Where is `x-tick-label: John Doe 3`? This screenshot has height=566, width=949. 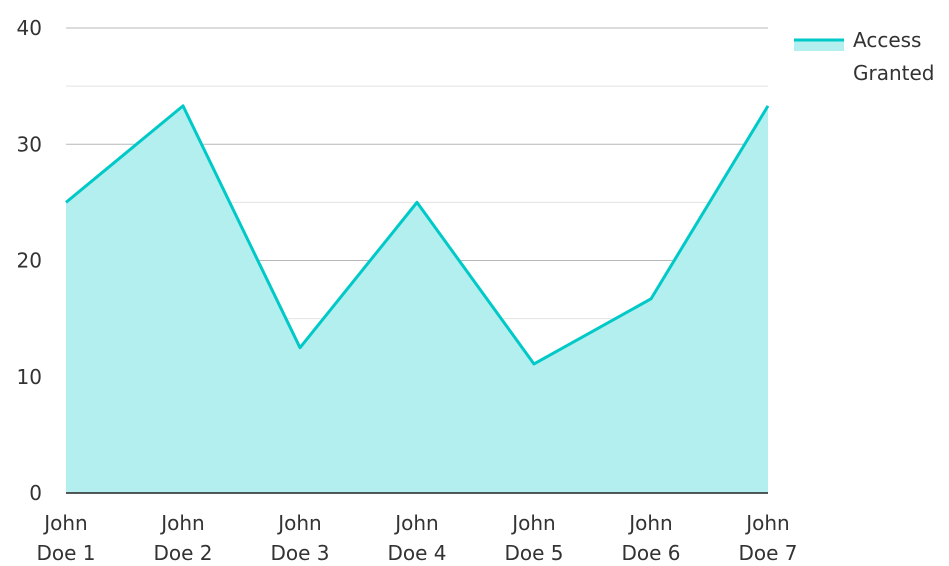 x-tick-label: John Doe 3 is located at coordinates (299, 538).